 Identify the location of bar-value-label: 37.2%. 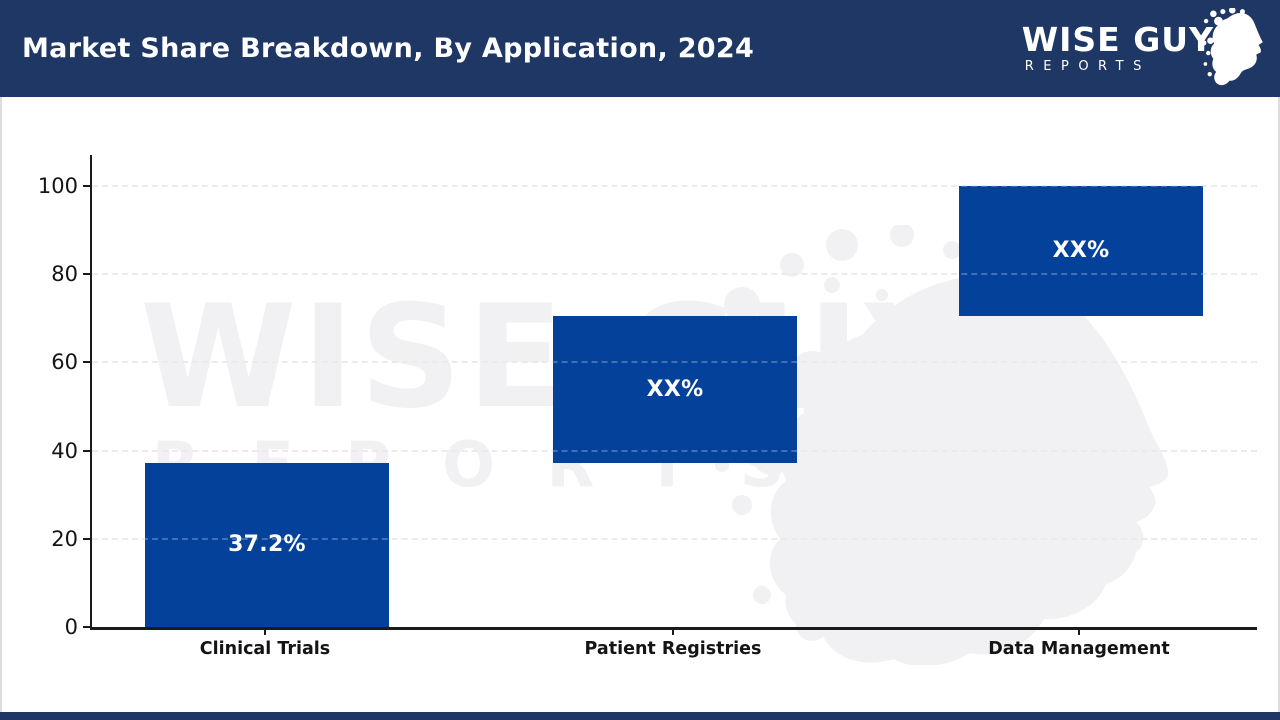
(267, 545).